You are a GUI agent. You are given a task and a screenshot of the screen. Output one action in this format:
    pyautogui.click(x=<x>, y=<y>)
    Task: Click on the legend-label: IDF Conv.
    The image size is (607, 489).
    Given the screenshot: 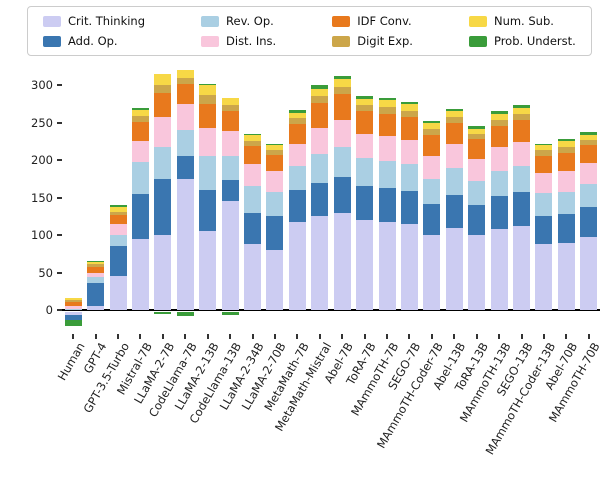 What is the action you would take?
    pyautogui.click(x=384, y=21)
    